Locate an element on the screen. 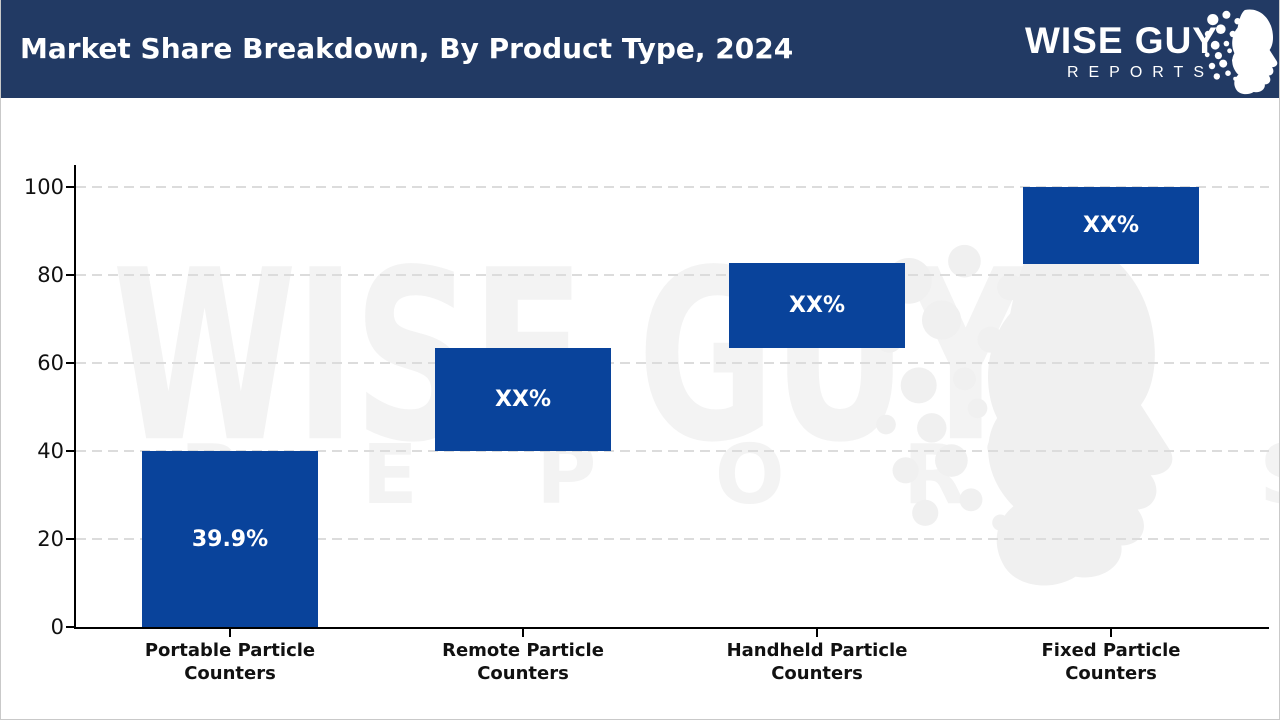  bar-fixed-particle-counters: XX% is located at coordinates (1111, 225).